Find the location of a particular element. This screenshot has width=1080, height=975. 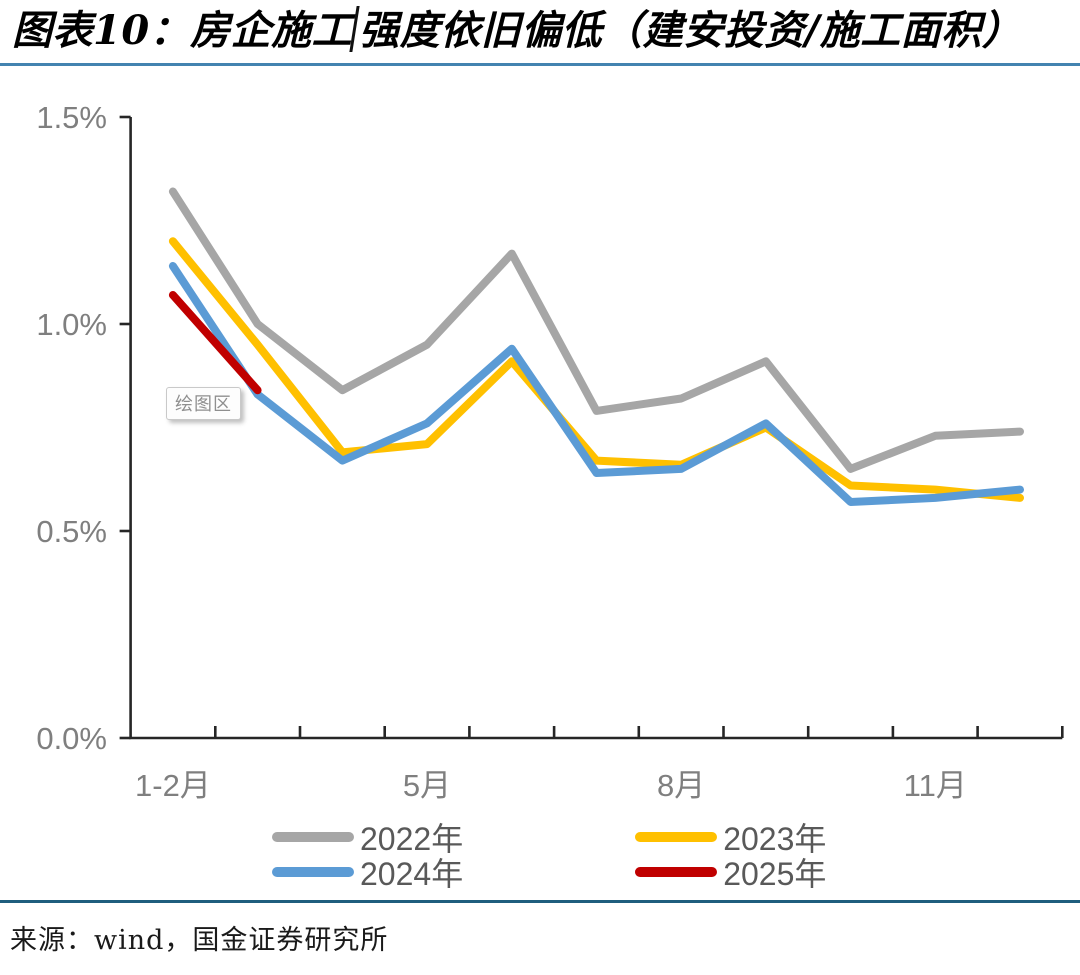

source-attribution: 来源：wind，国金证券研究所 is located at coordinates (199, 940).